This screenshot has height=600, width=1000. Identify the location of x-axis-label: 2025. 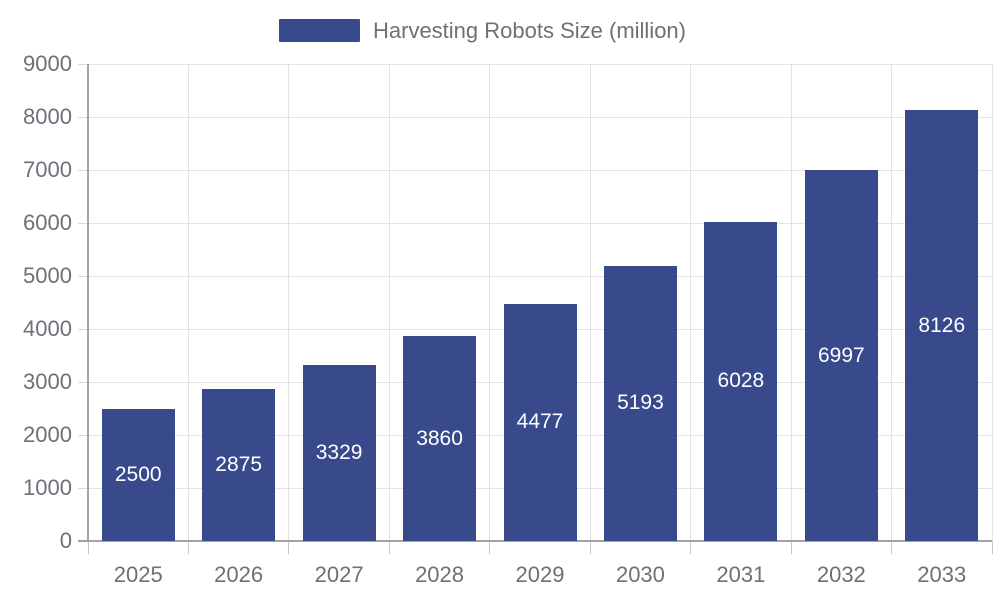
(138, 574).